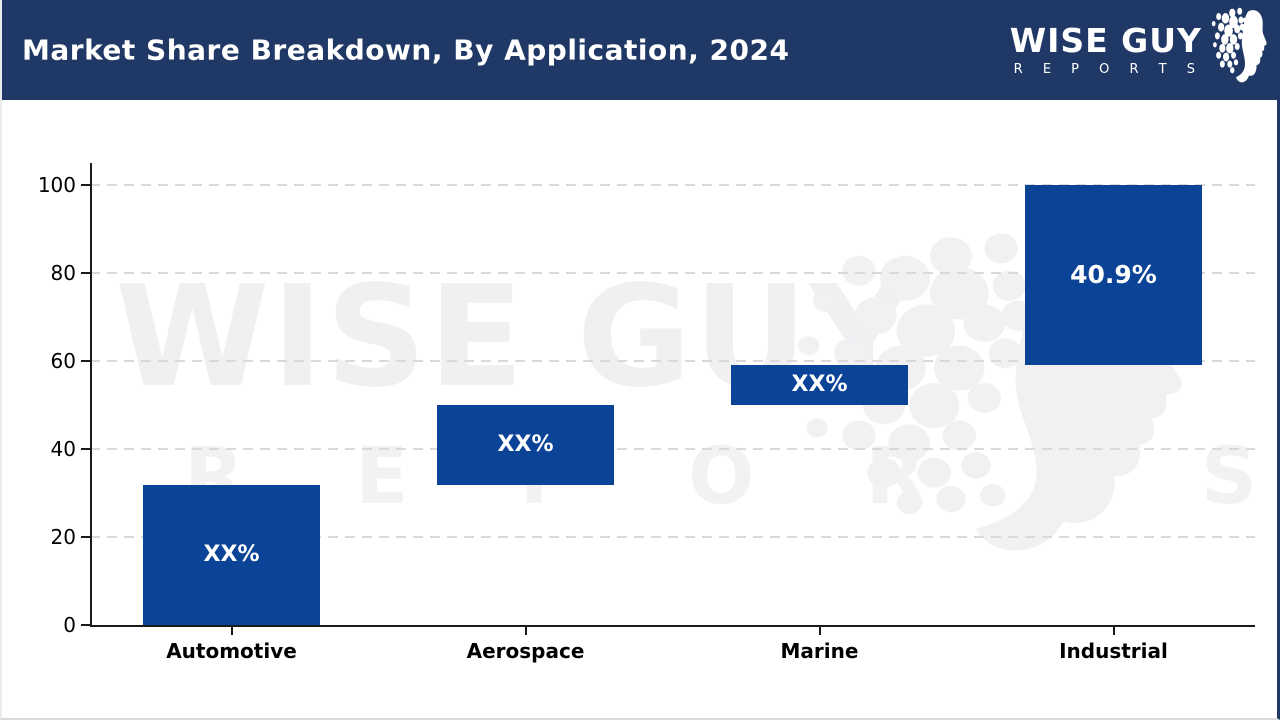 The width and height of the screenshot is (1280, 720). Describe the element at coordinates (672, 626) in the screenshot. I see `x-axis-line` at that location.